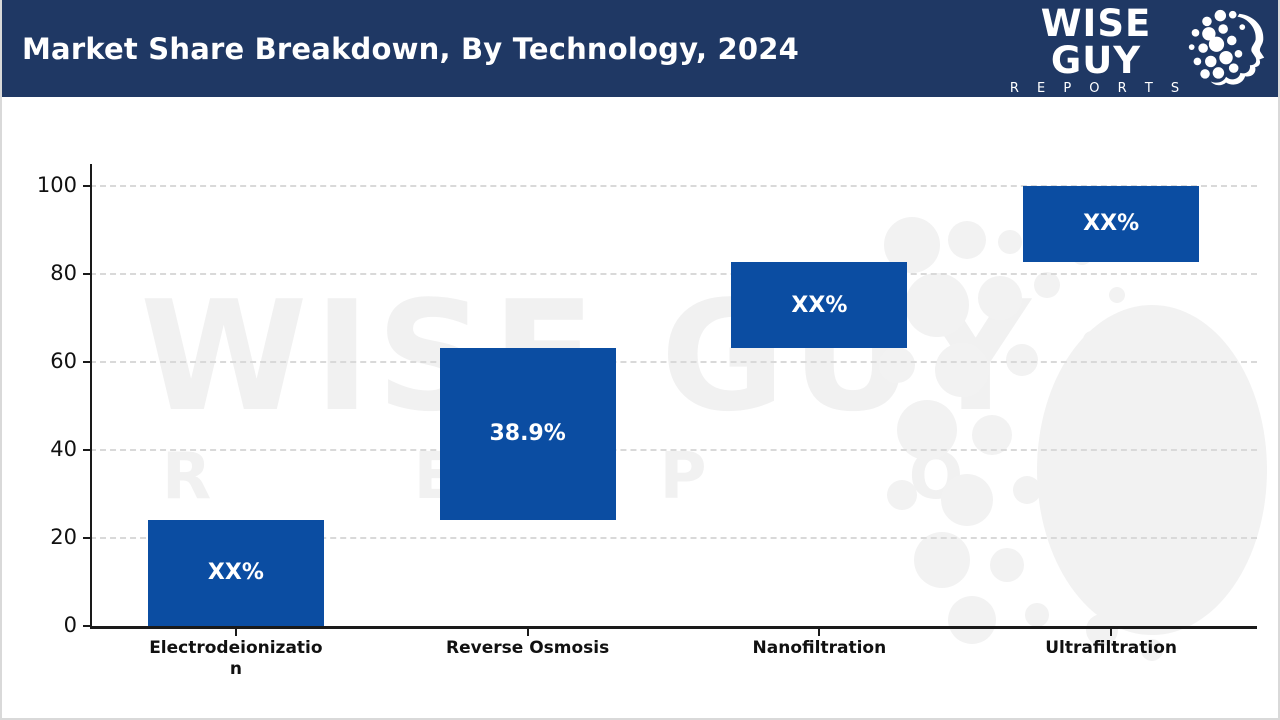 The width and height of the screenshot is (1280, 720). Describe the element at coordinates (1111, 648) in the screenshot. I see `category-label-3: Ultrafiltration` at that location.